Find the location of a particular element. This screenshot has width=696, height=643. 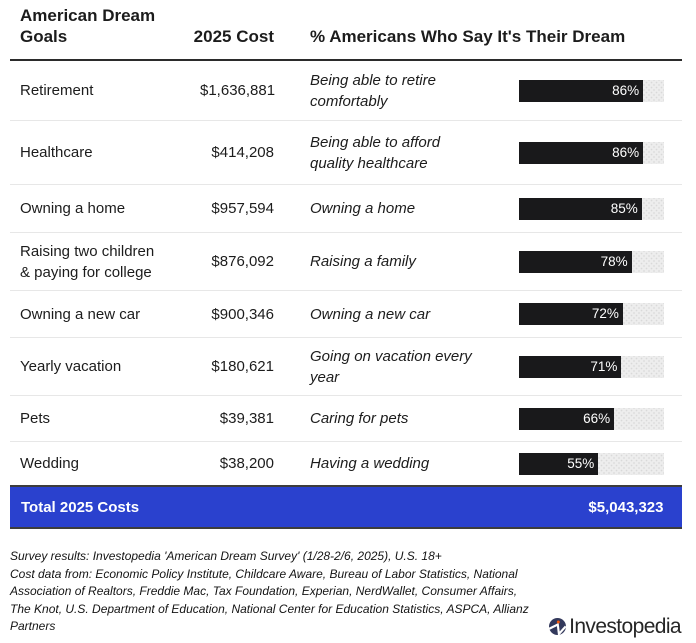

dream-description: Owning a home is located at coordinates (363, 208).